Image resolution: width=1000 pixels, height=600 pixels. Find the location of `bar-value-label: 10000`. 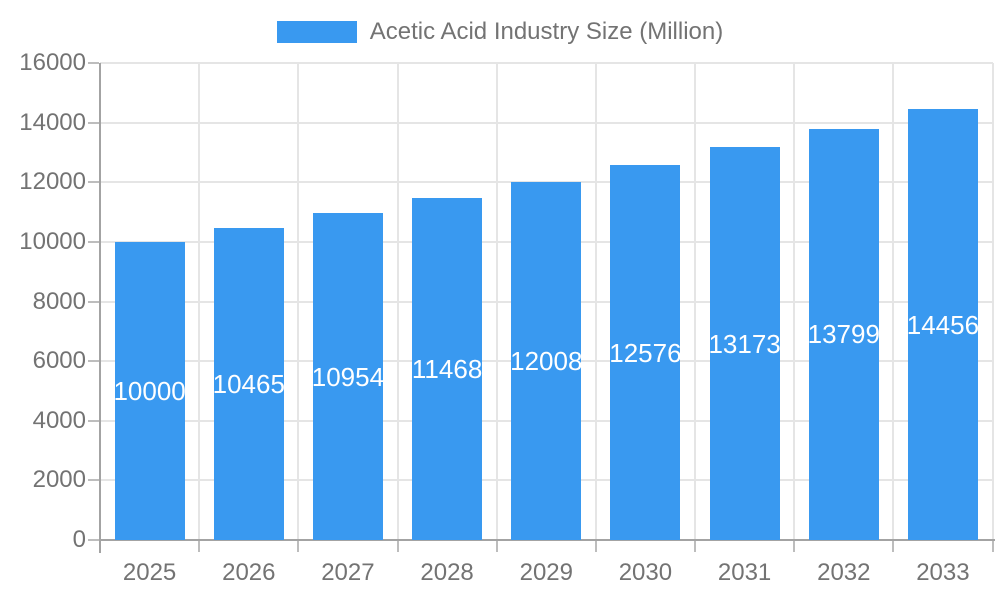

bar-value-label: 10000 is located at coordinates (149, 390).